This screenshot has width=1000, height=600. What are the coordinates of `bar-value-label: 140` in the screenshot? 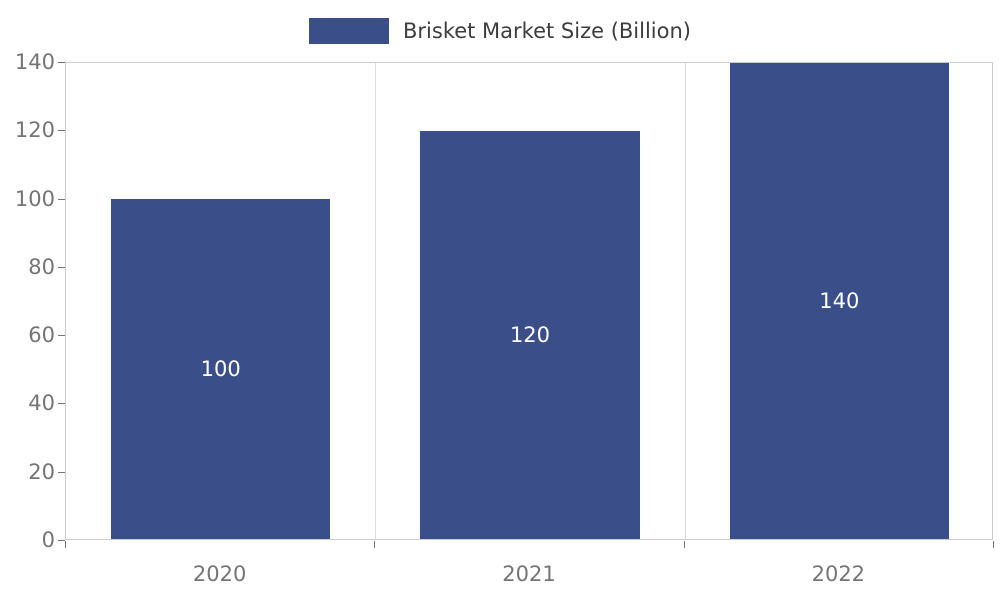 It's located at (839, 301).